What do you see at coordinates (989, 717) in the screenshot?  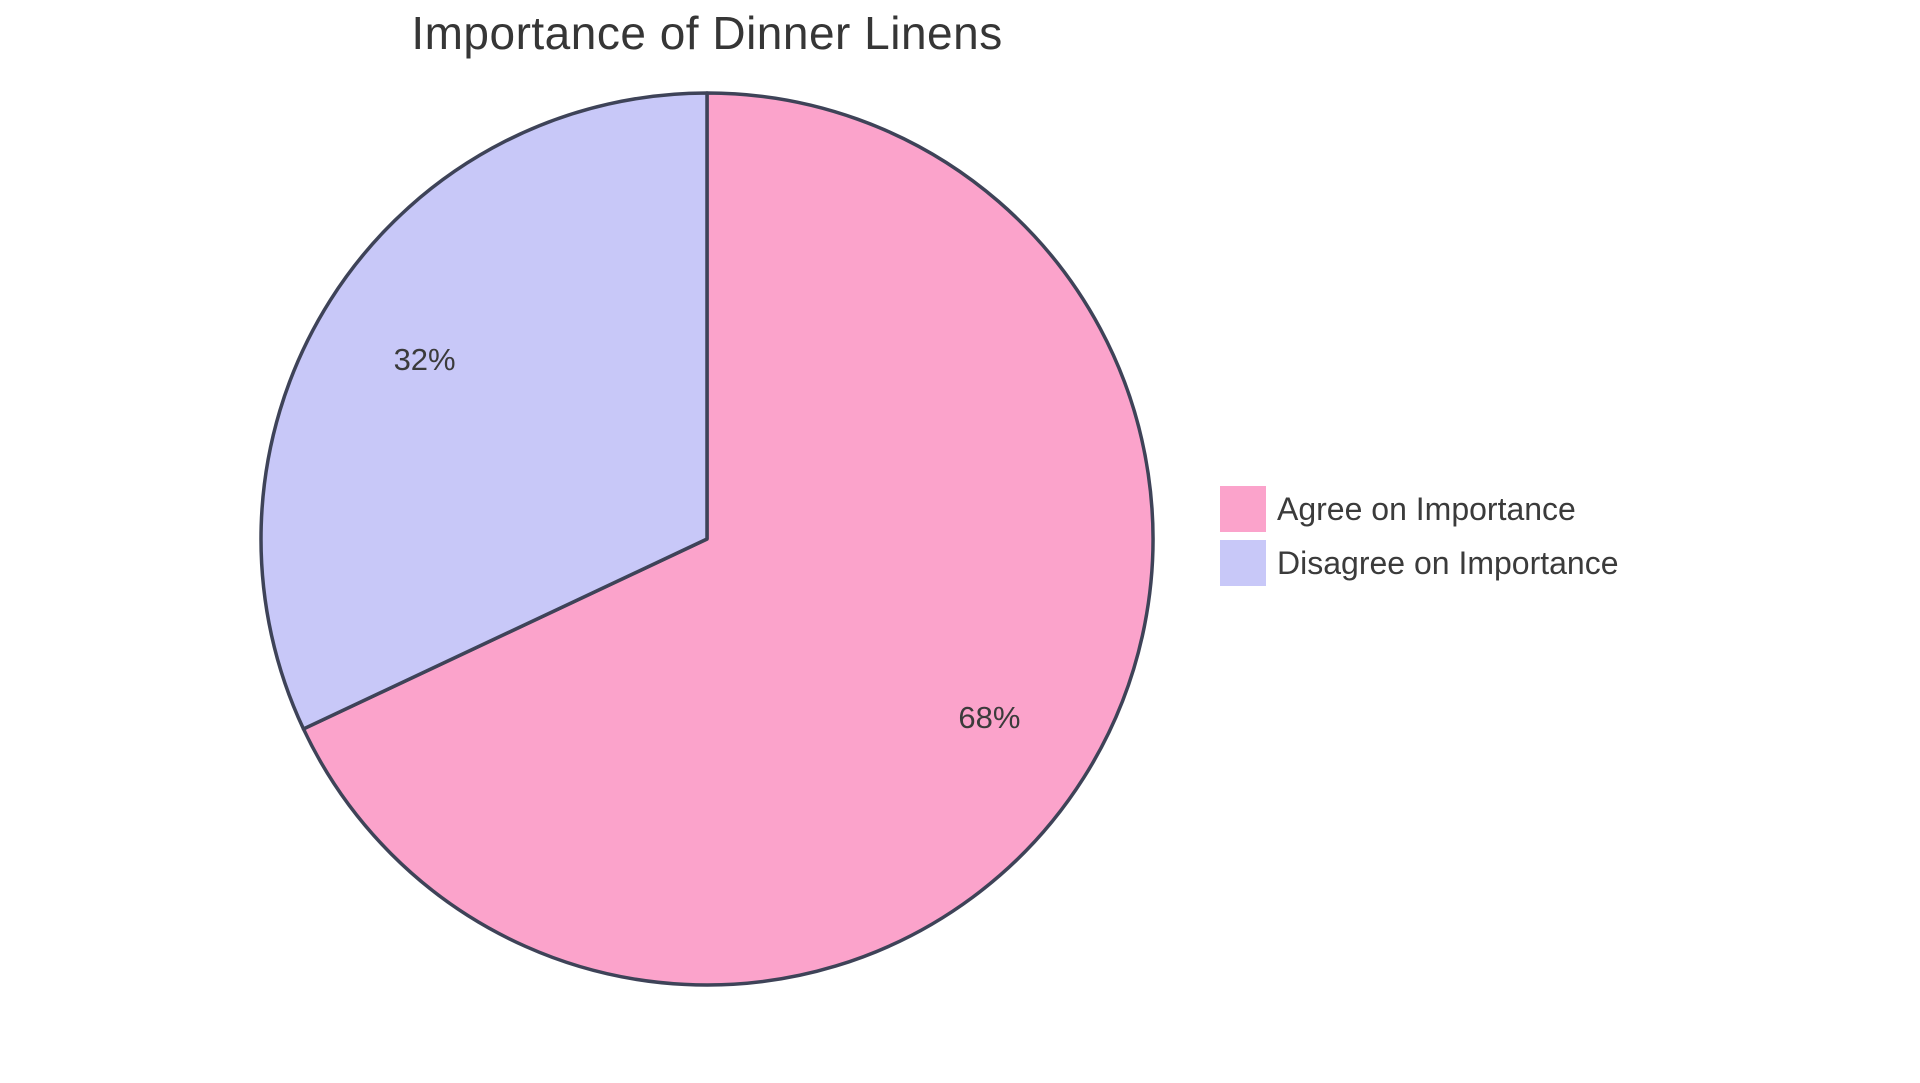 I see `slice-percent-label-0: 68%` at bounding box center [989, 717].